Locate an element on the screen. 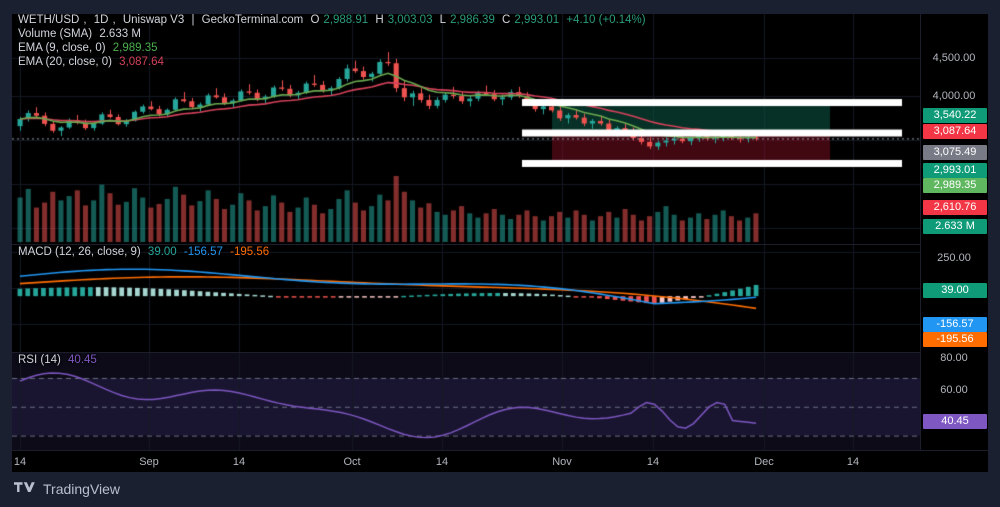 This screenshot has width=1000, height=507. price-badge-cursor: 3,075.49 is located at coordinates (955, 152).